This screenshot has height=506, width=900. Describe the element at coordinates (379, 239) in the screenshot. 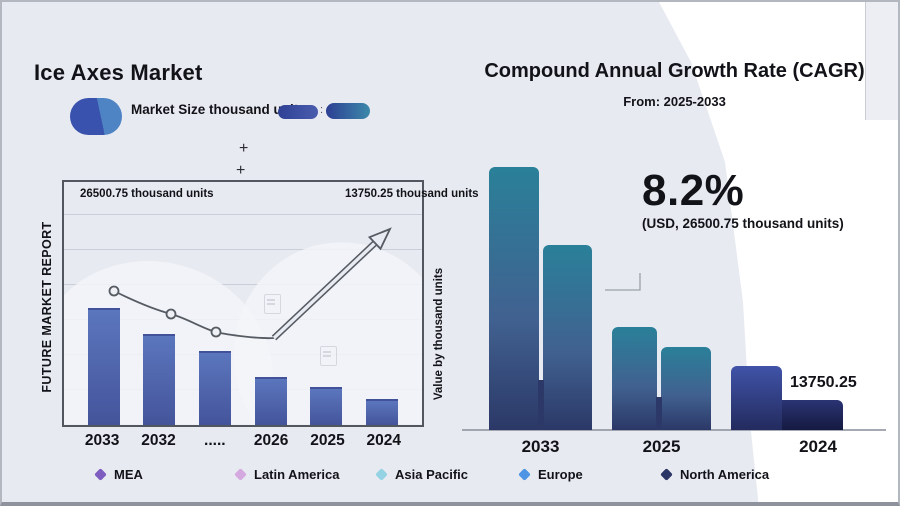

I see `trend-arrow-head` at that location.